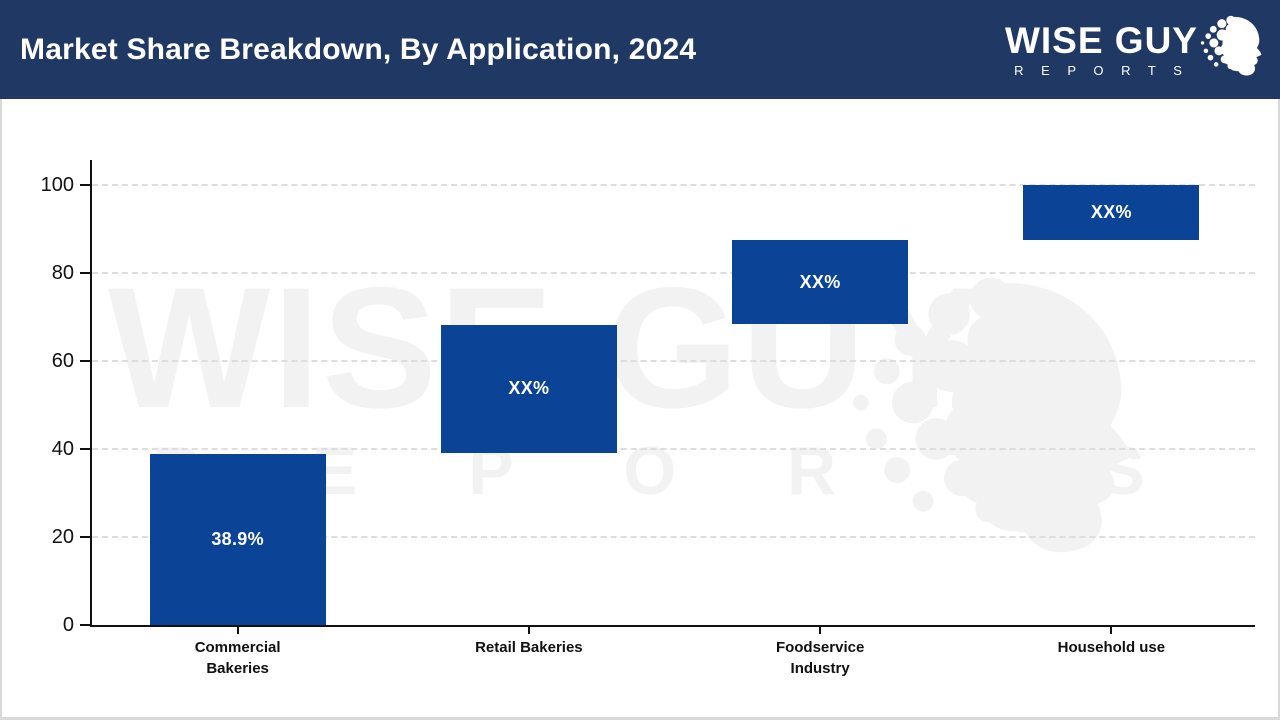  What do you see at coordinates (62, 537) in the screenshot?
I see `y-tick-label: 20` at bounding box center [62, 537].